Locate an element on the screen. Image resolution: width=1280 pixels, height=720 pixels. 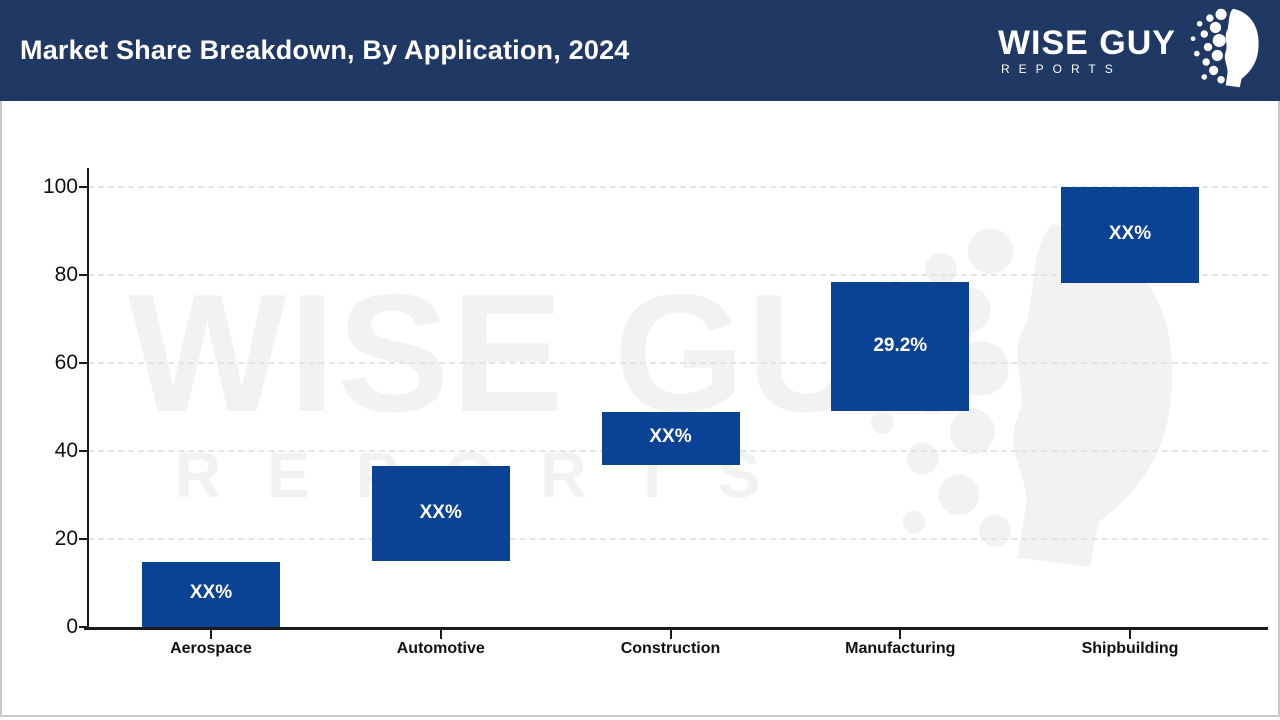
logo-face-icon is located at coordinates (1222, 50).